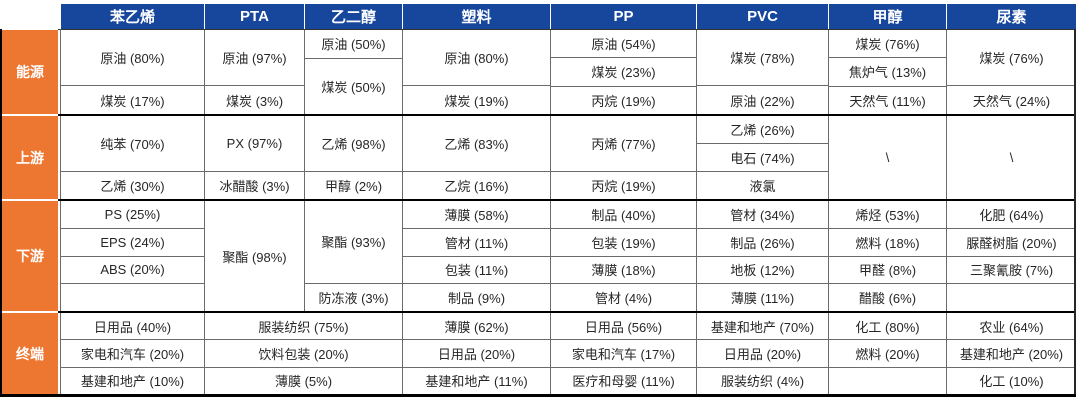  I want to click on table-cell: 脲醛树脂 (20%), so click(1011, 241).